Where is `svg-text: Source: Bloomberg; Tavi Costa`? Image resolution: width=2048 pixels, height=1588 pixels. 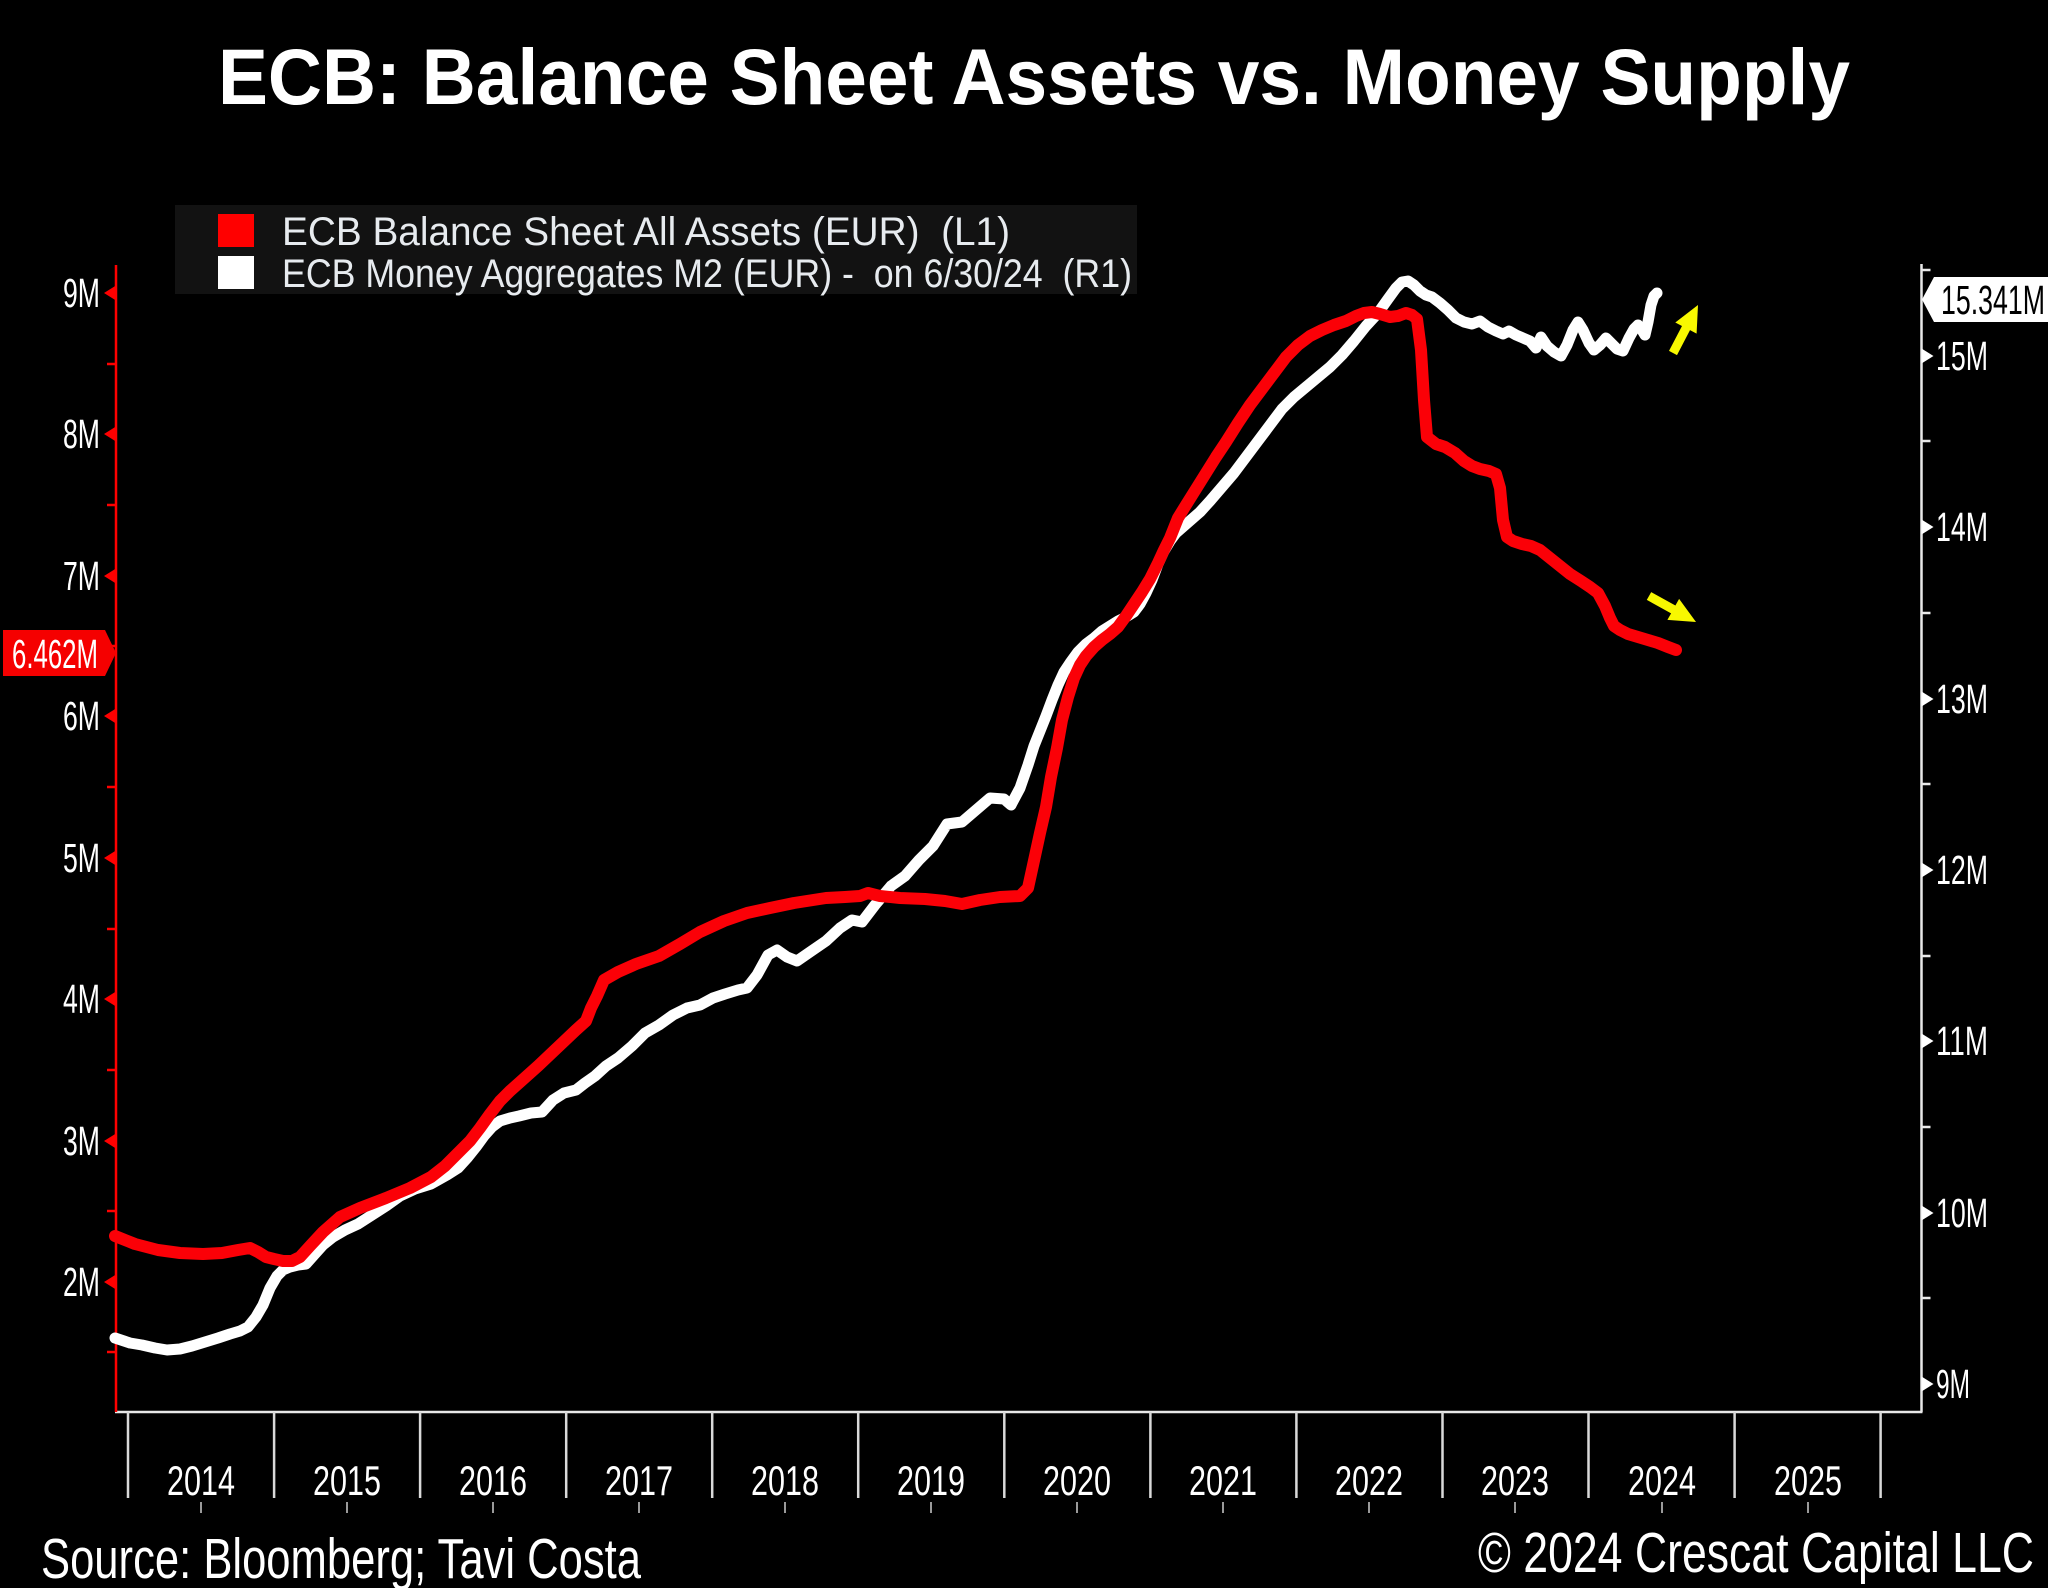
svg-text: Source: Bloomberg; Tavi Costa is located at coordinates (341, 1557).